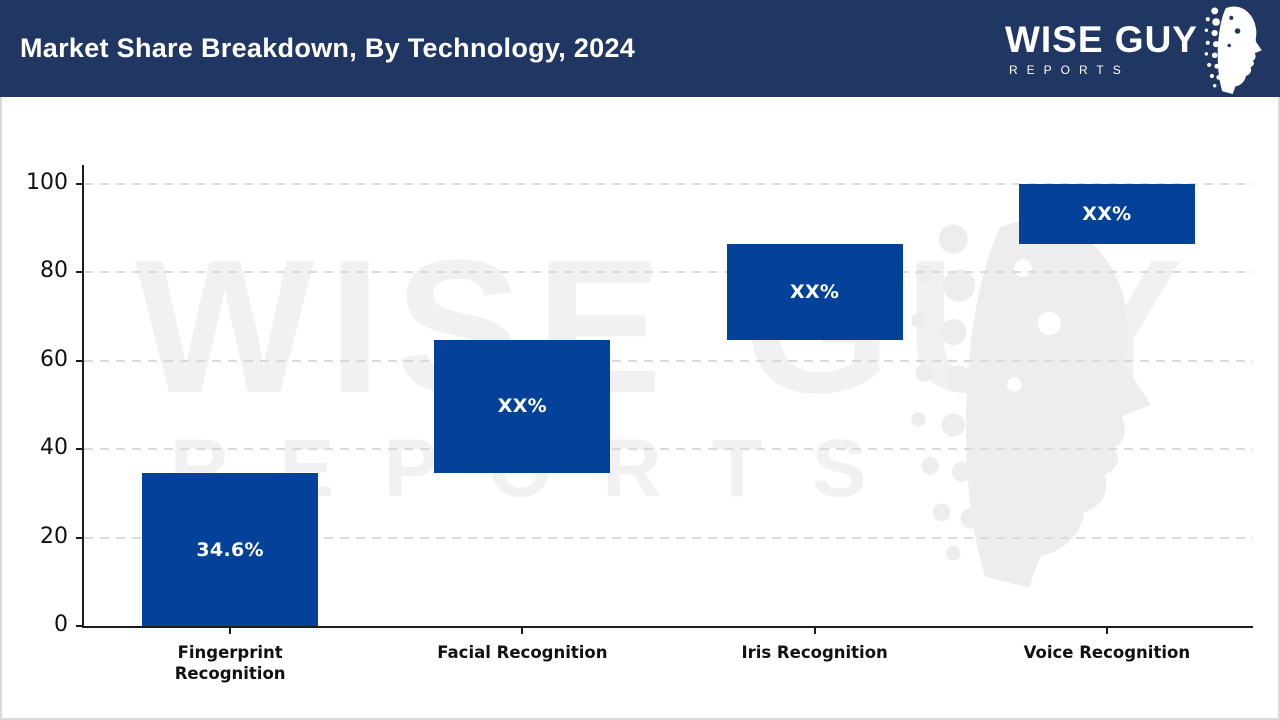 This screenshot has width=1280, height=720. I want to click on bar-voice-recognition: XX%, so click(1106, 214).